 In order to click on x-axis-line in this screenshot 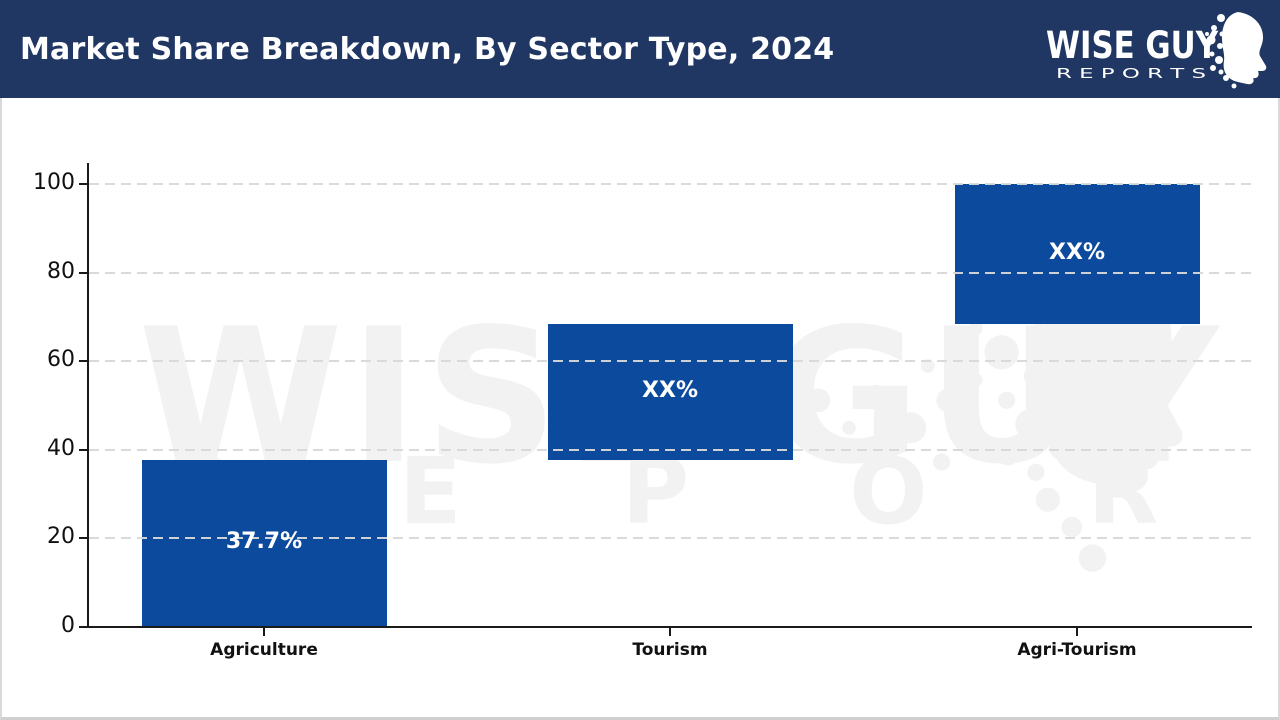, I will do `click(669, 627)`.